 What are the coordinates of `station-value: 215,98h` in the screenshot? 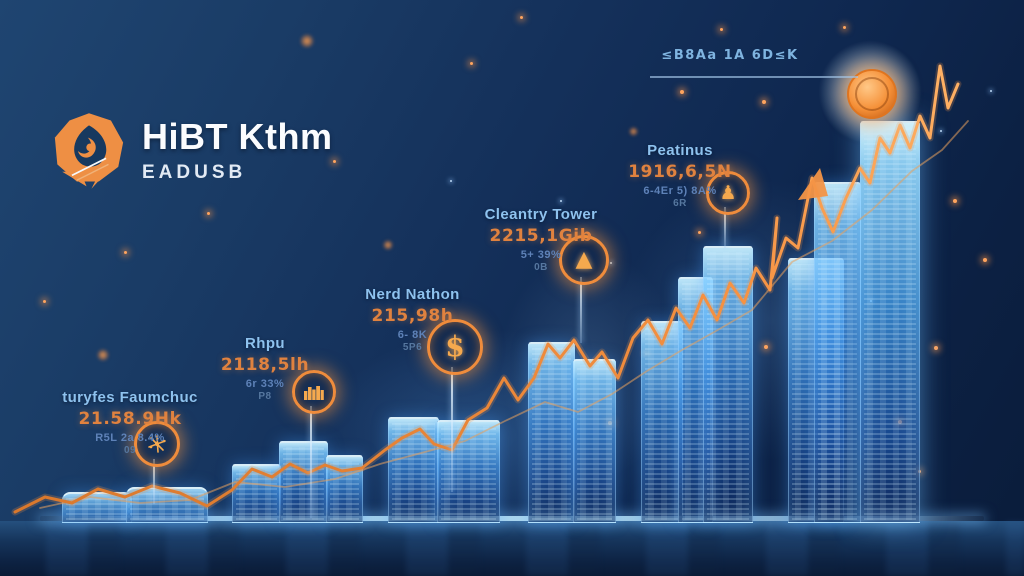 It's located at (412, 316).